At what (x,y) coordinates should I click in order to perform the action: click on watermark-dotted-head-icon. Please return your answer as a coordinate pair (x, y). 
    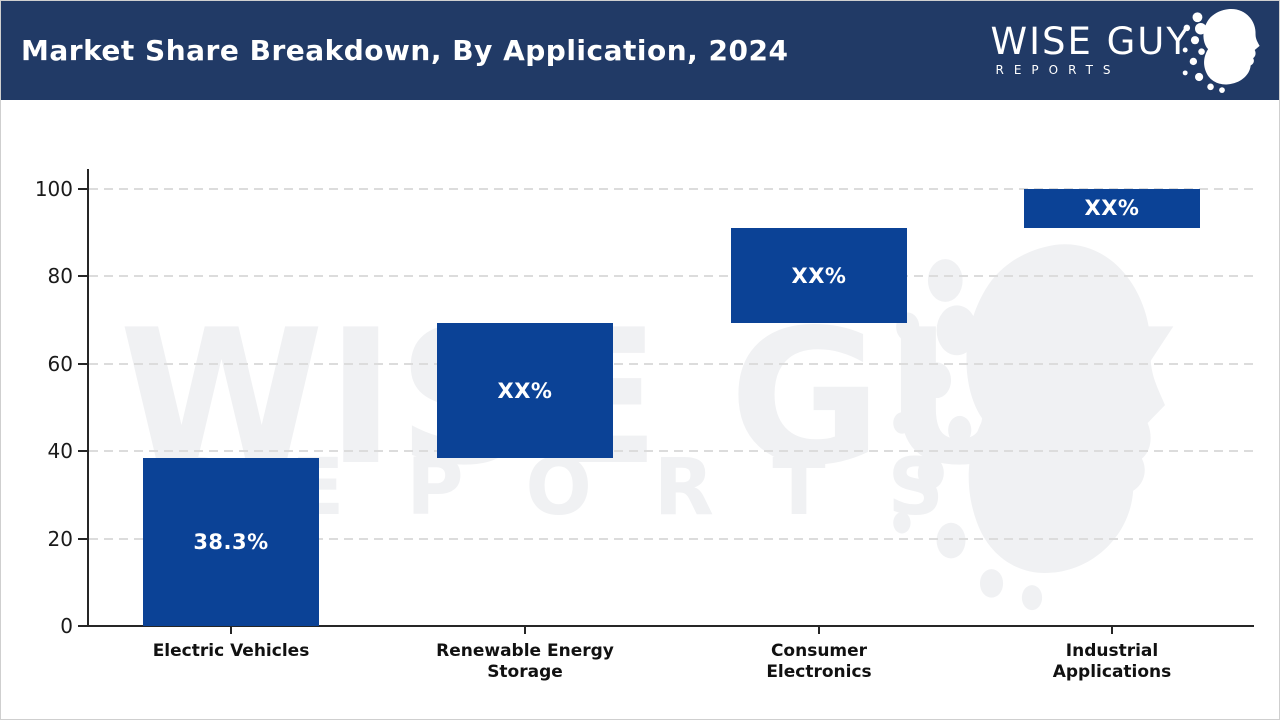
    Looking at the image, I should click on (1029, 427).